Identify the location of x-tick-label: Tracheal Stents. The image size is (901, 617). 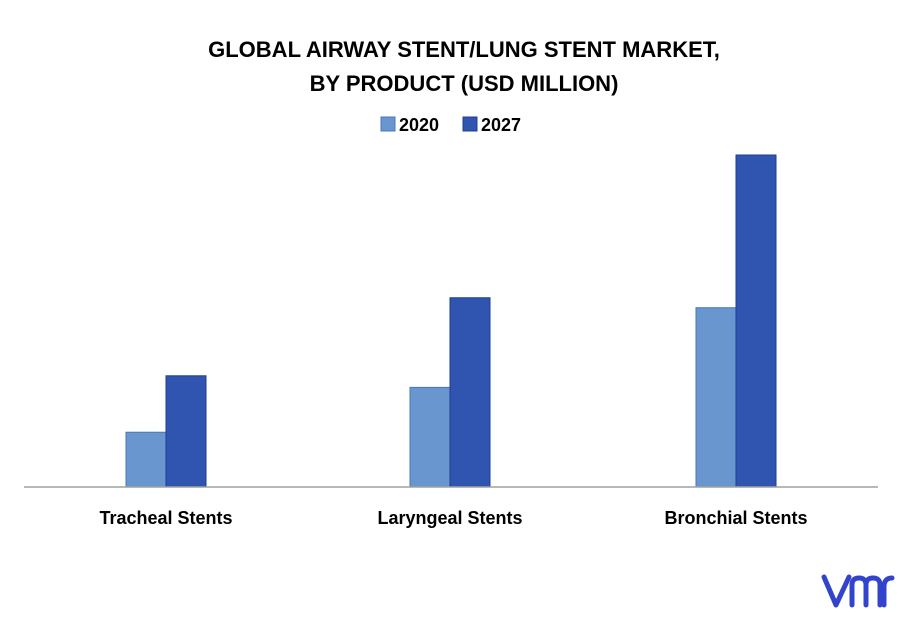
(165, 518).